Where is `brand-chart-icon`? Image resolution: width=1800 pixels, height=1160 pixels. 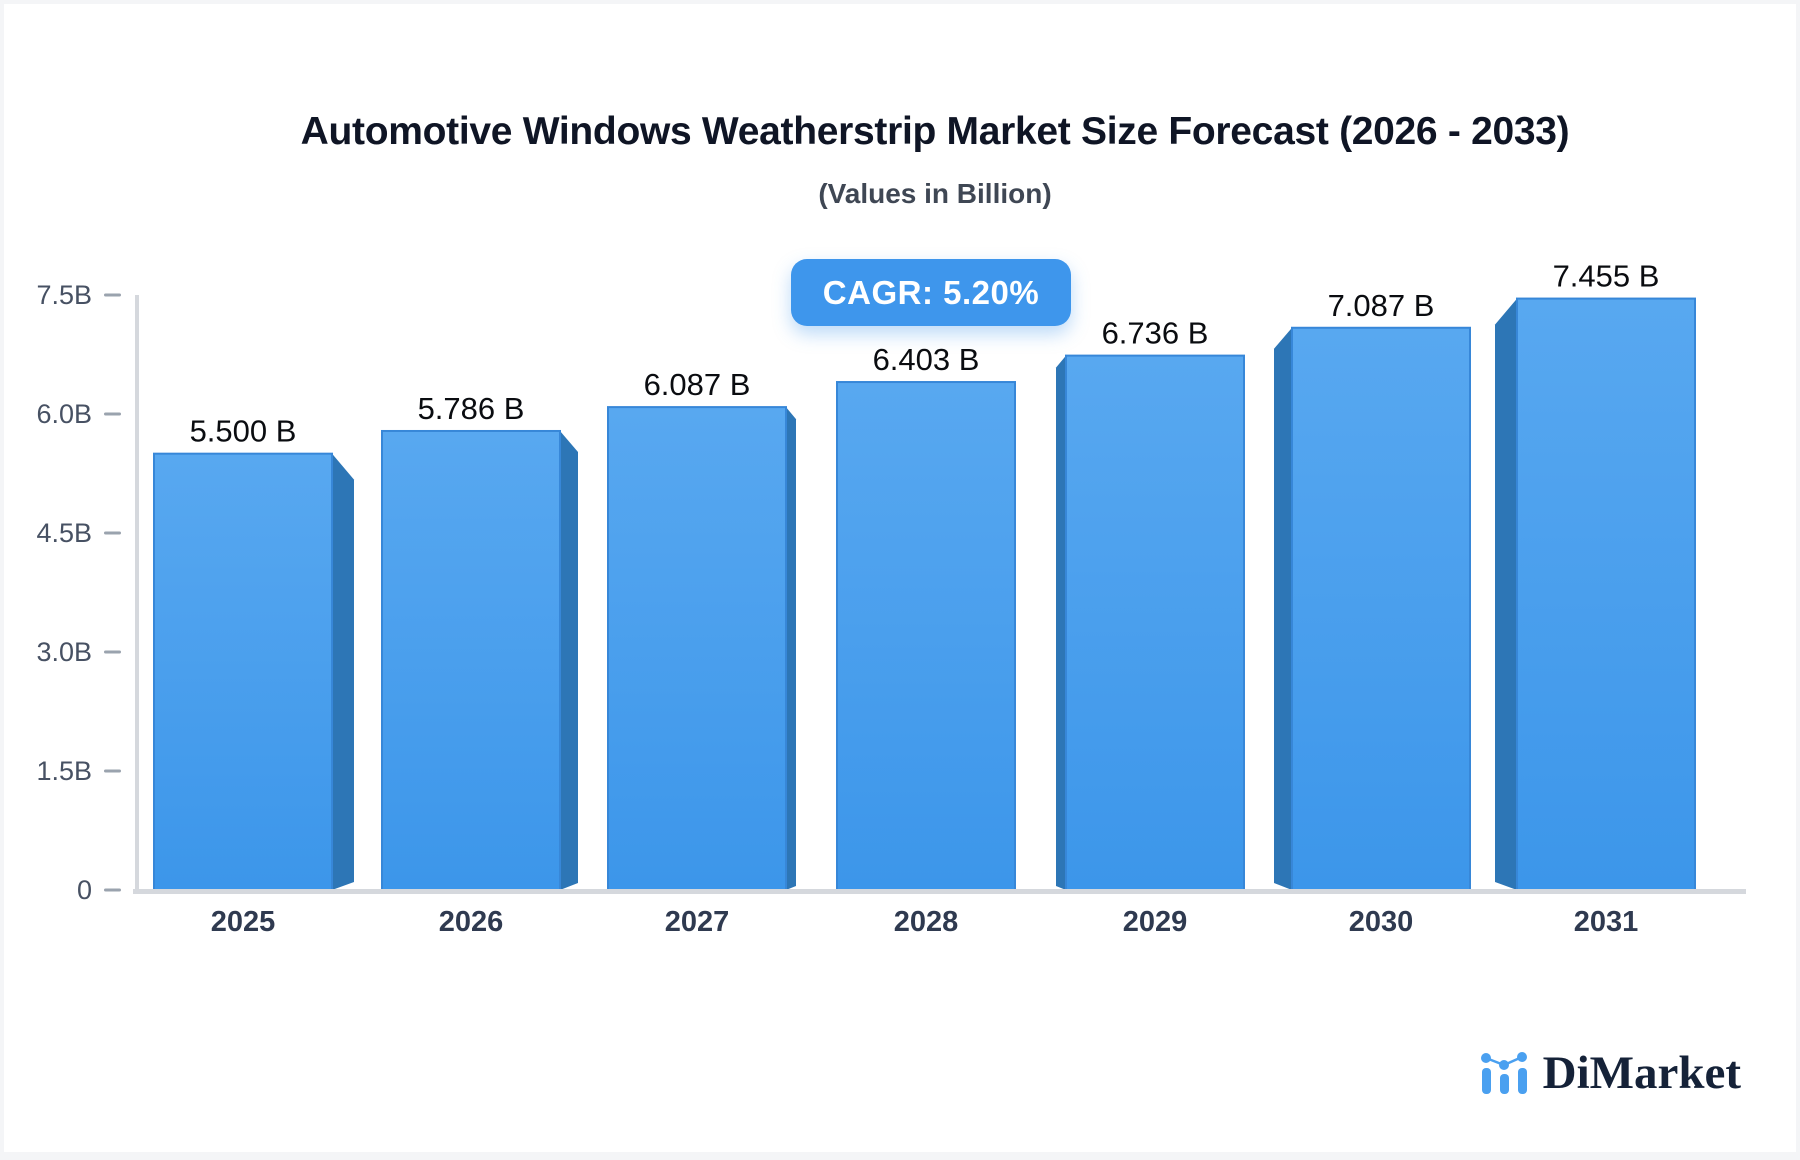
brand-chart-icon is located at coordinates (1503, 1073).